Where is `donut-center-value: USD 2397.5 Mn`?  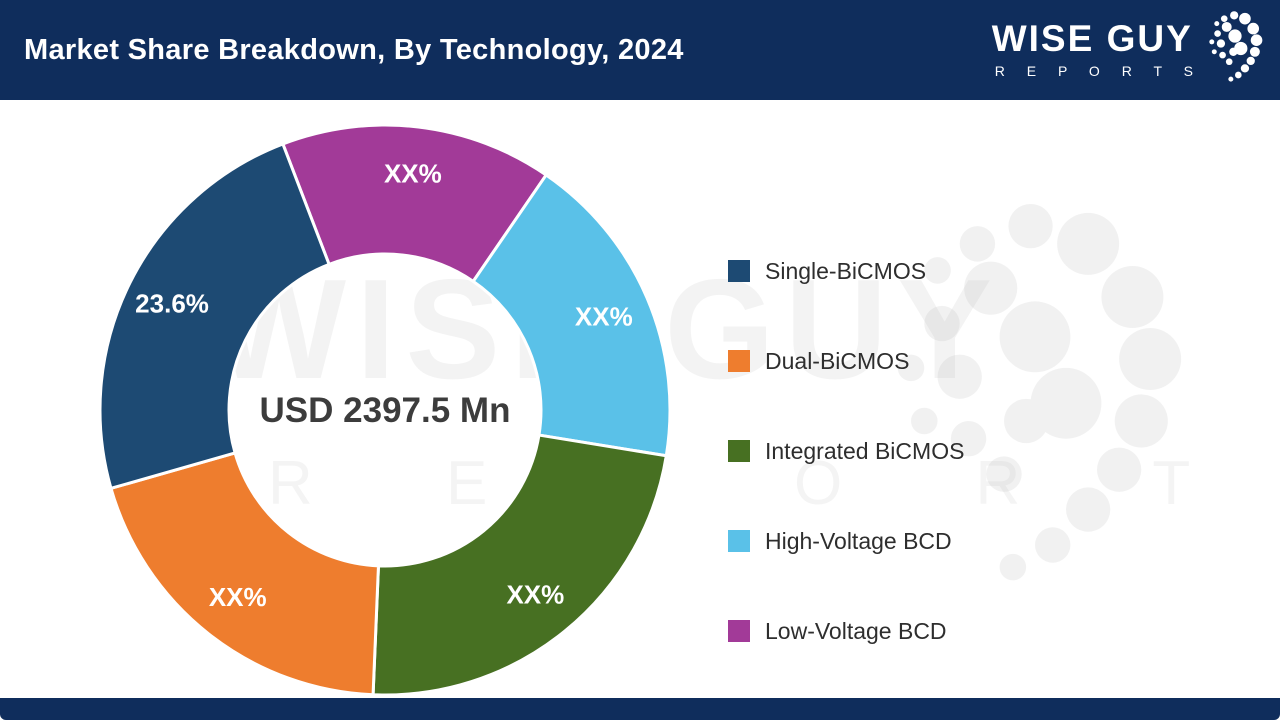 donut-center-value: USD 2397.5 Mn is located at coordinates (385, 410).